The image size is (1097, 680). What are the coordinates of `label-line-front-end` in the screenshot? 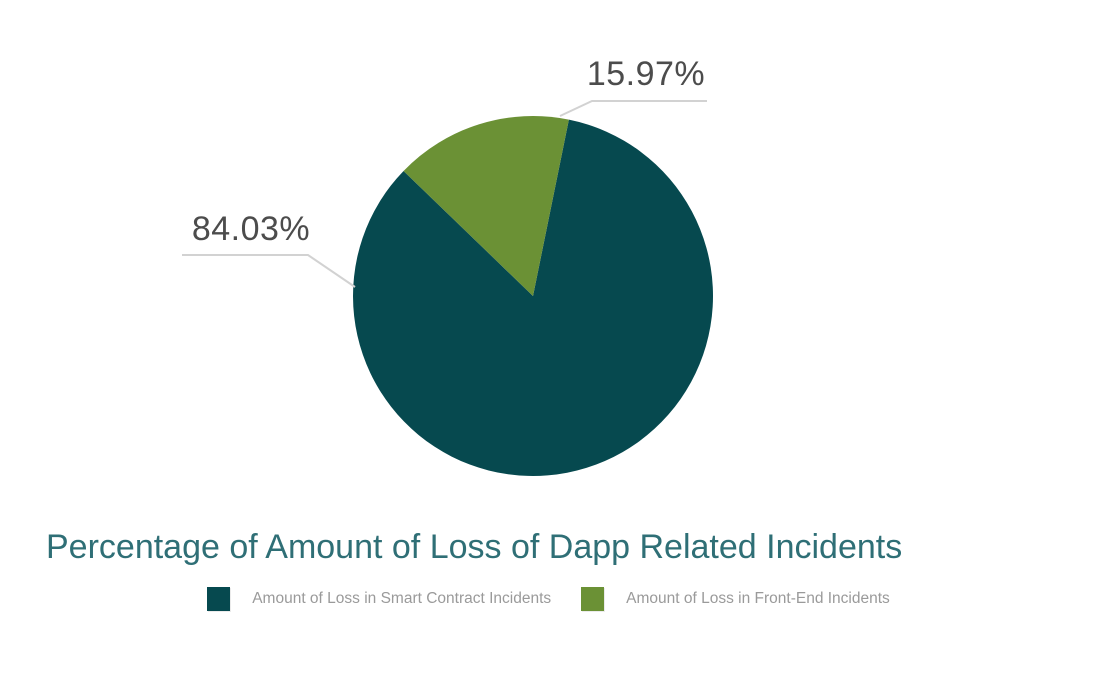 It's located at (633, 108).